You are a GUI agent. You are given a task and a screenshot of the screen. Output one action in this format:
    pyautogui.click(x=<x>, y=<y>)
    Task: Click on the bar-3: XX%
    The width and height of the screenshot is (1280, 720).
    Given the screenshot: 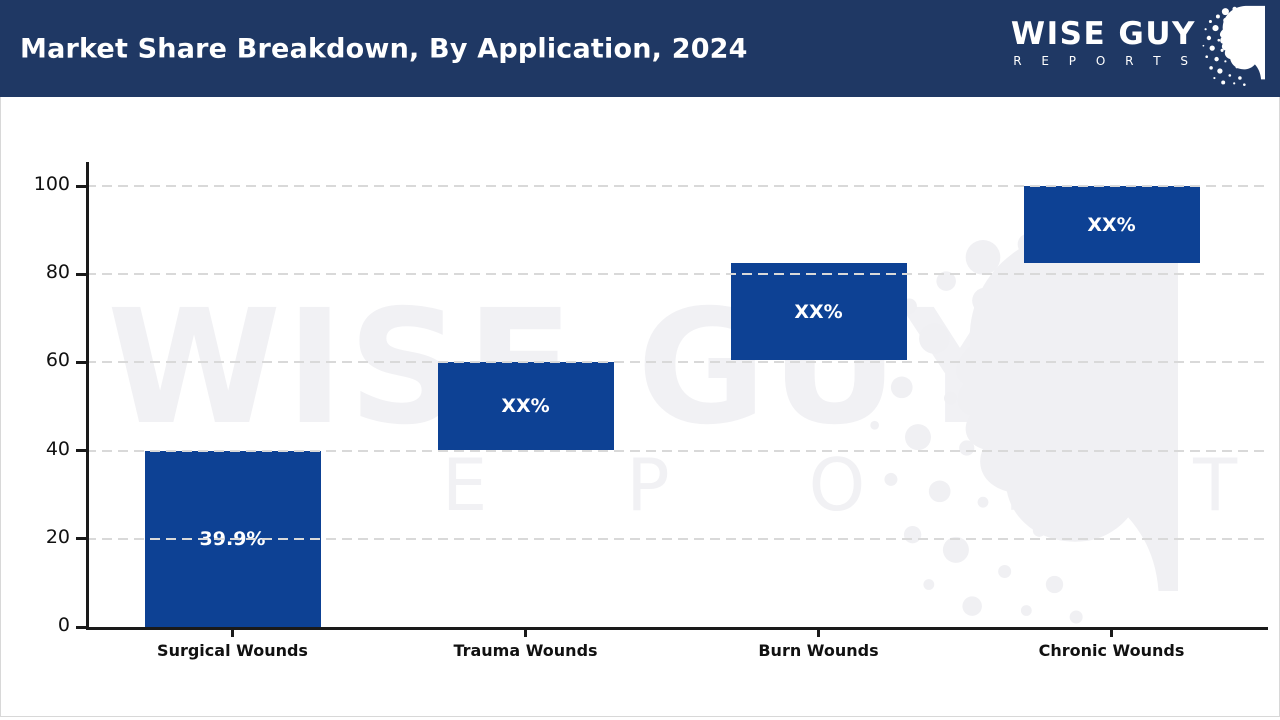 What is the action you would take?
    pyautogui.click(x=818, y=312)
    